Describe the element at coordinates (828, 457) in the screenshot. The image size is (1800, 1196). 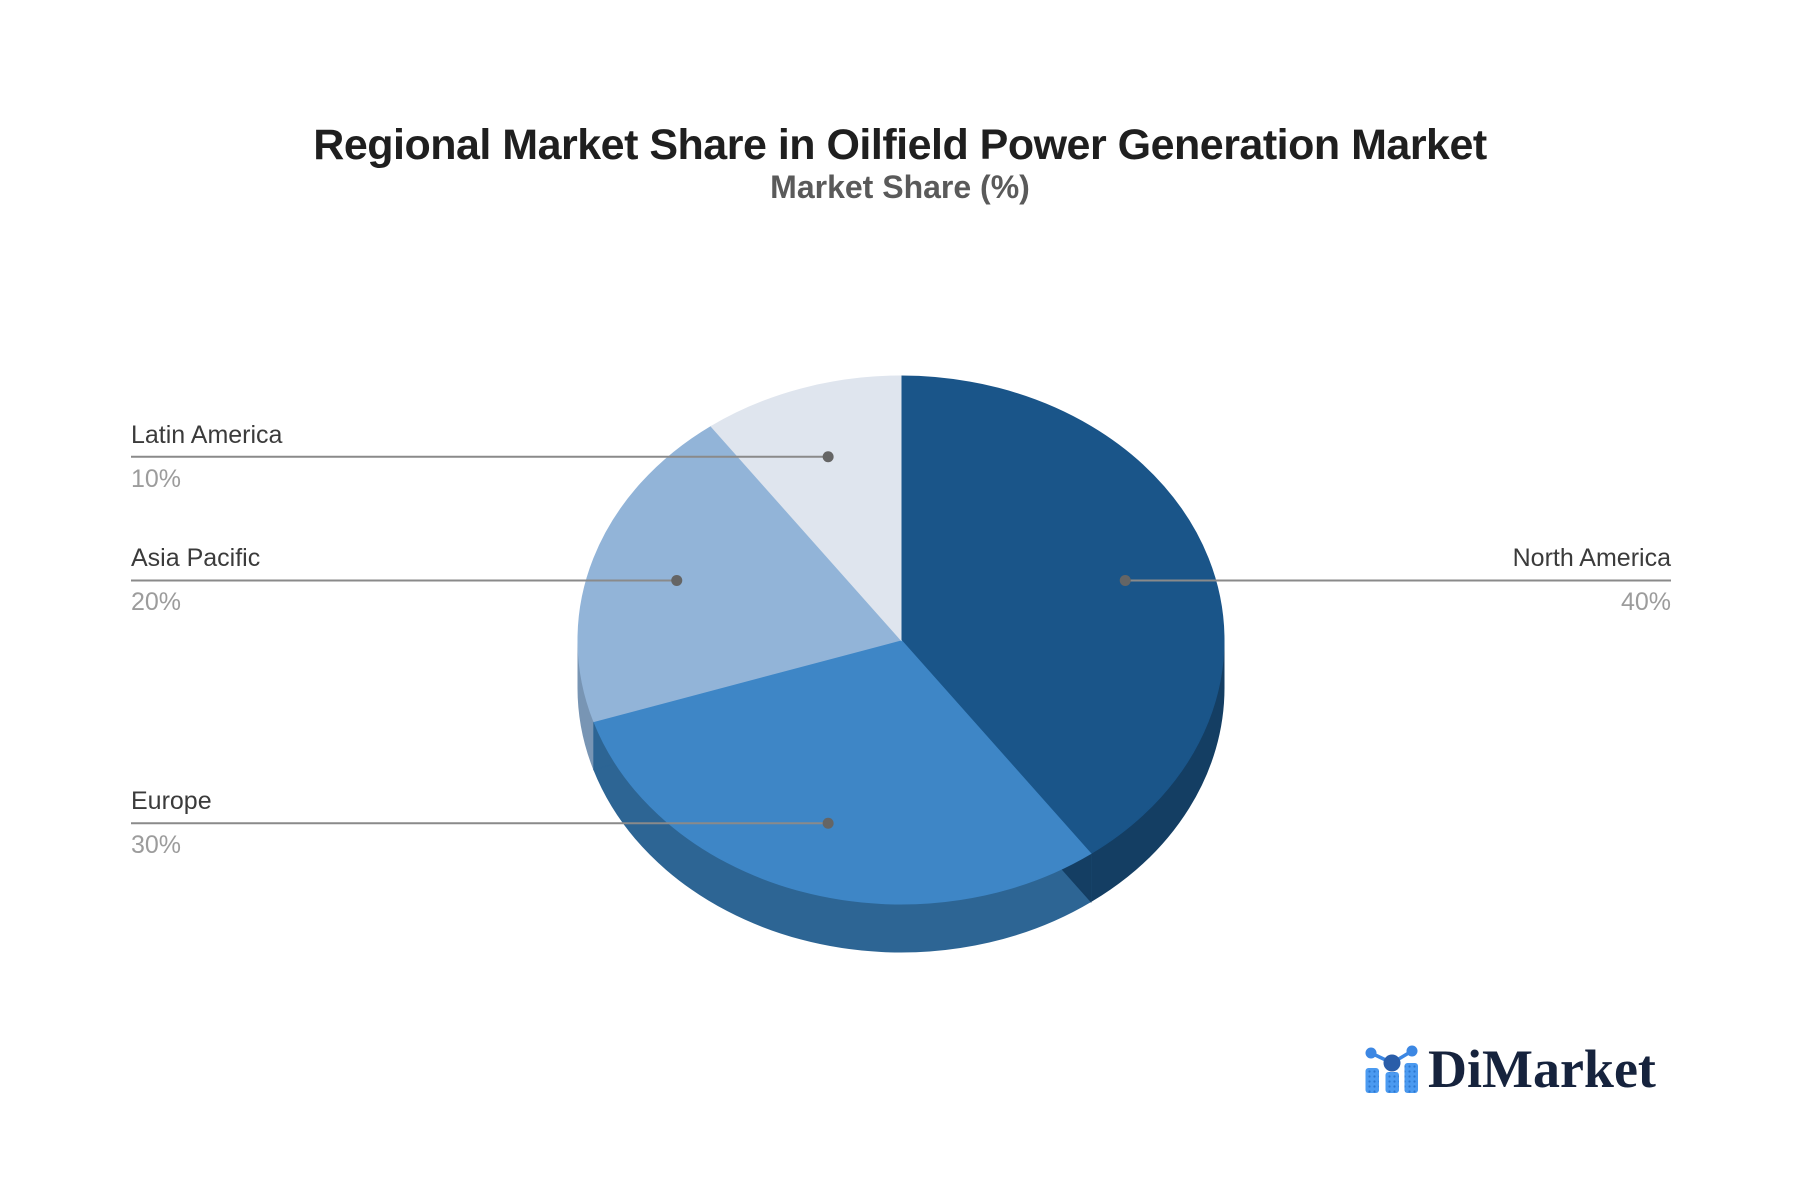
I see `leader-dot-latin-america` at that location.